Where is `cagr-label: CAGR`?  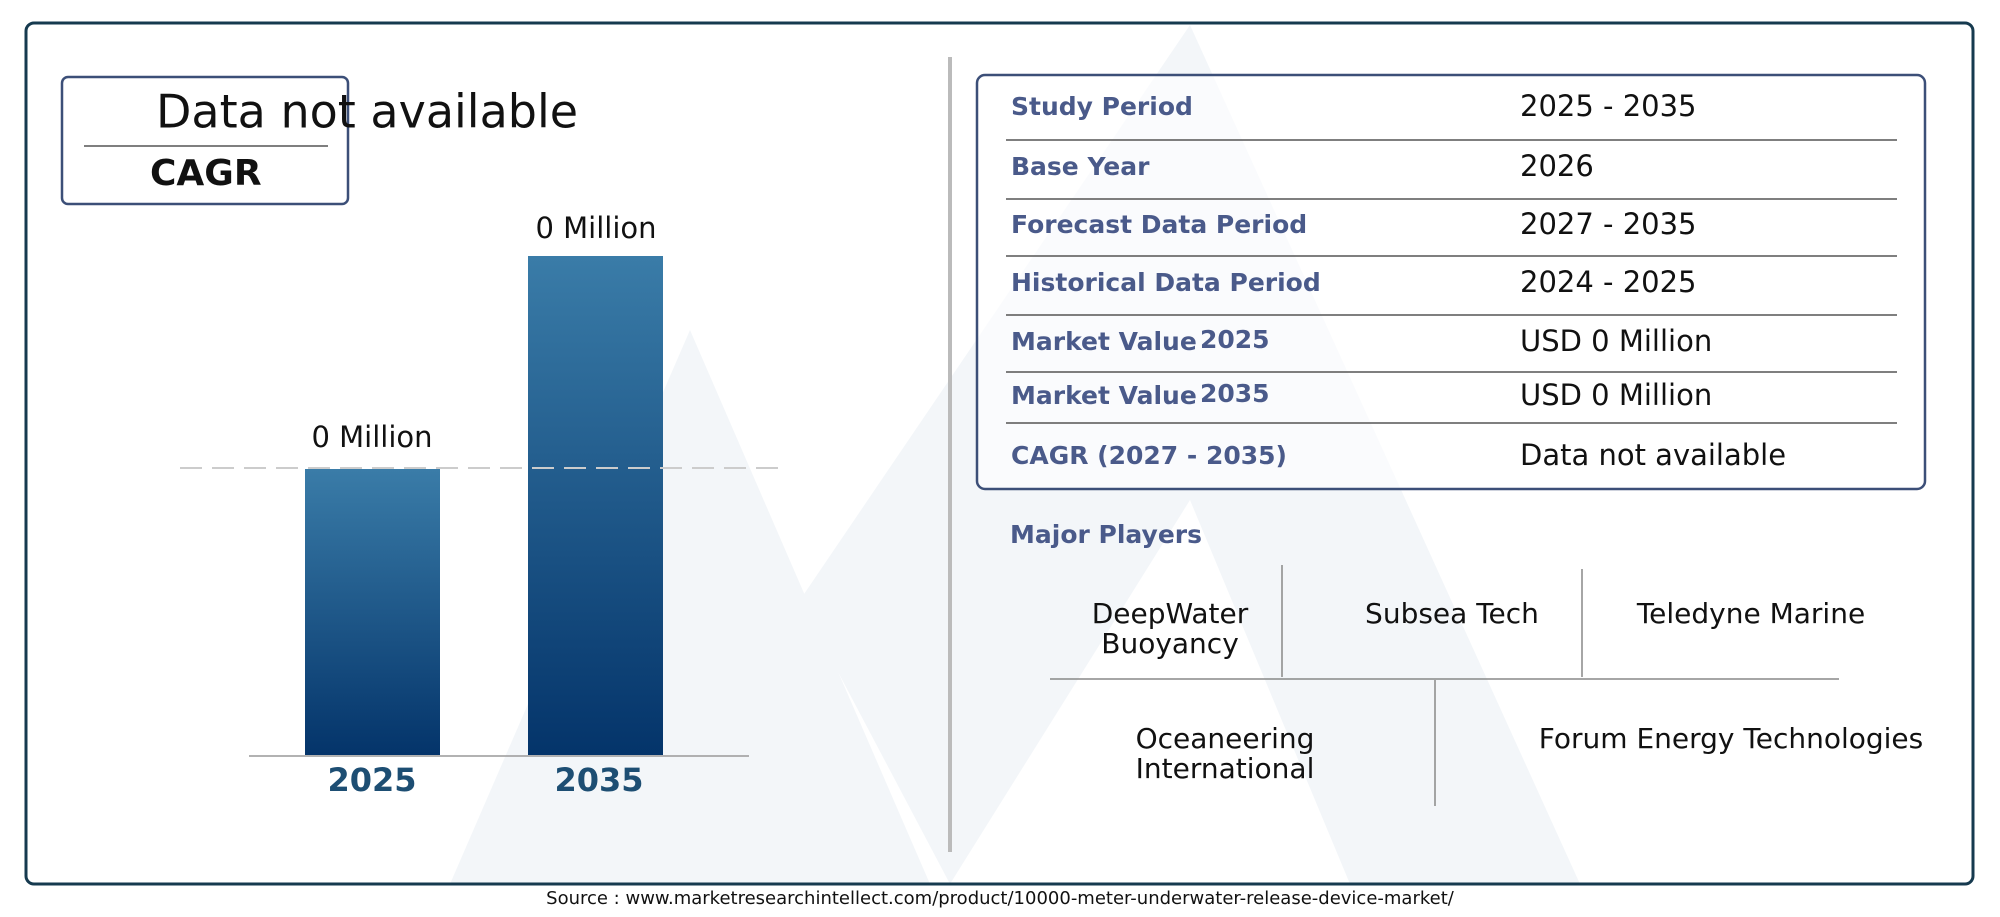
cagr-label: CAGR is located at coordinates (206, 173).